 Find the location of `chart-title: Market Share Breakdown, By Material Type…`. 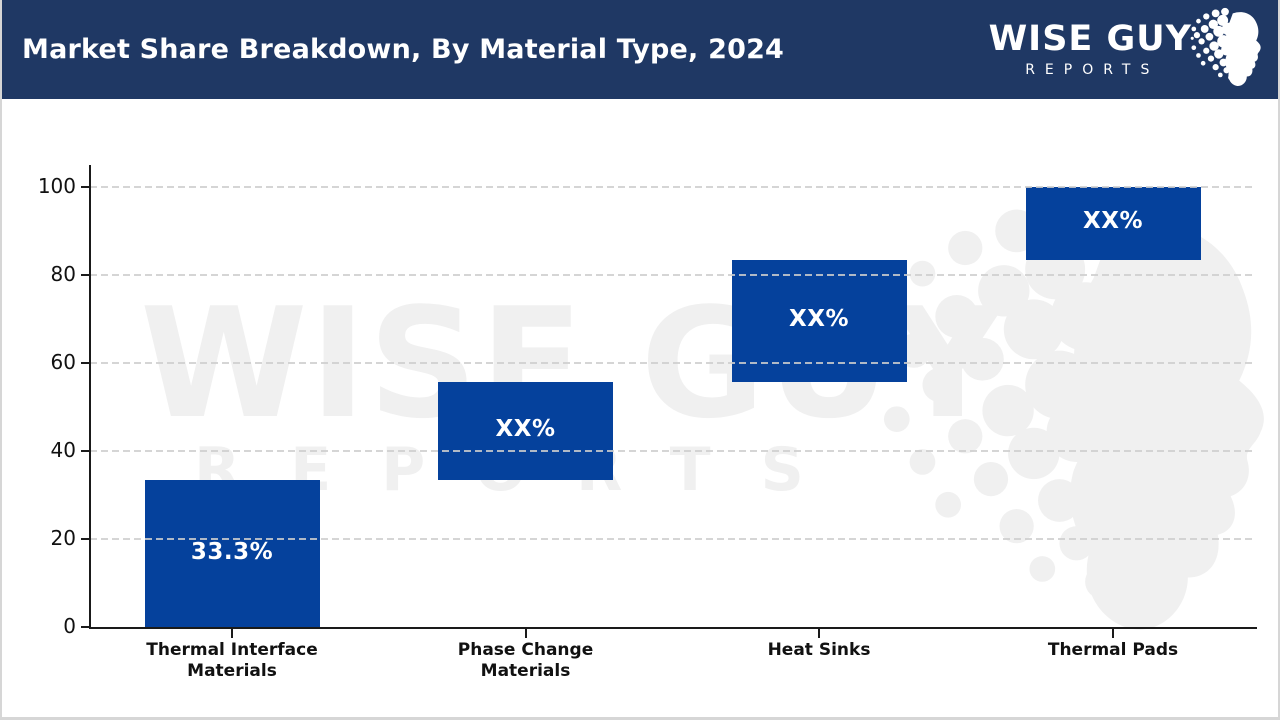

chart-title: Market Share Breakdown, By Material Type… is located at coordinates (403, 49).